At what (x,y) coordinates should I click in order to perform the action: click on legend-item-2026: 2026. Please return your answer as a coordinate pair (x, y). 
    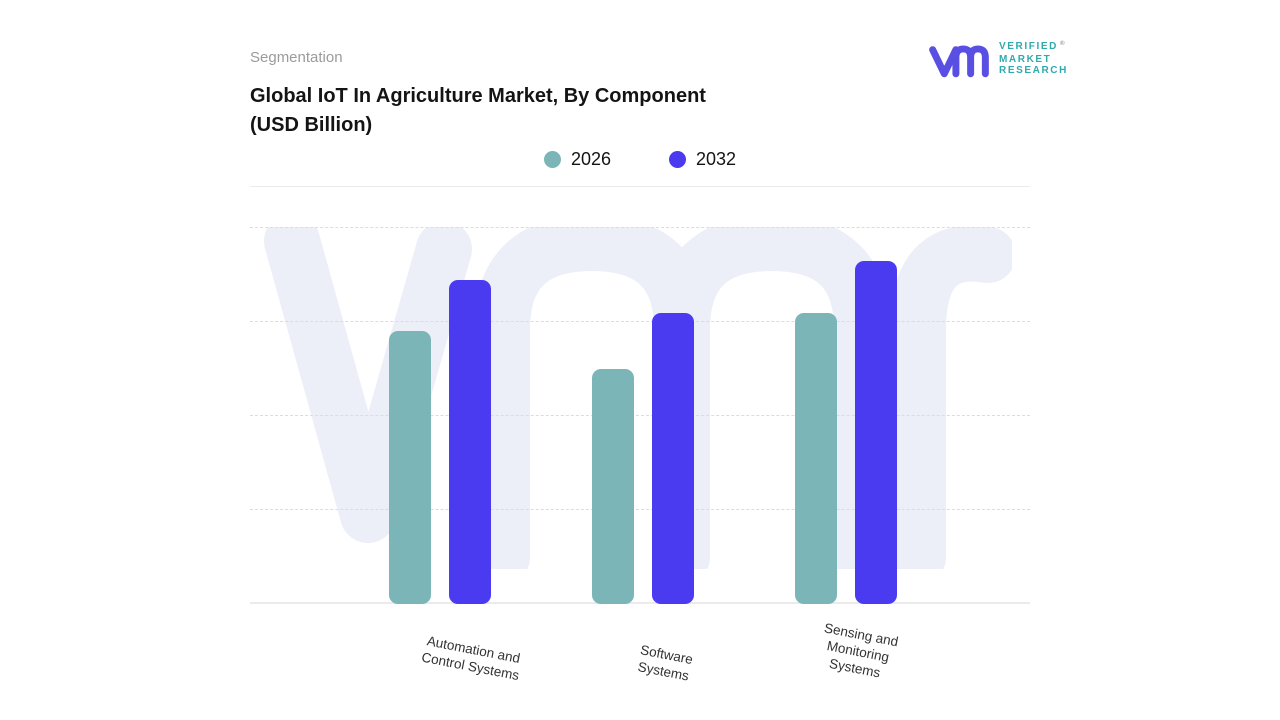
    Looking at the image, I should click on (577, 159).